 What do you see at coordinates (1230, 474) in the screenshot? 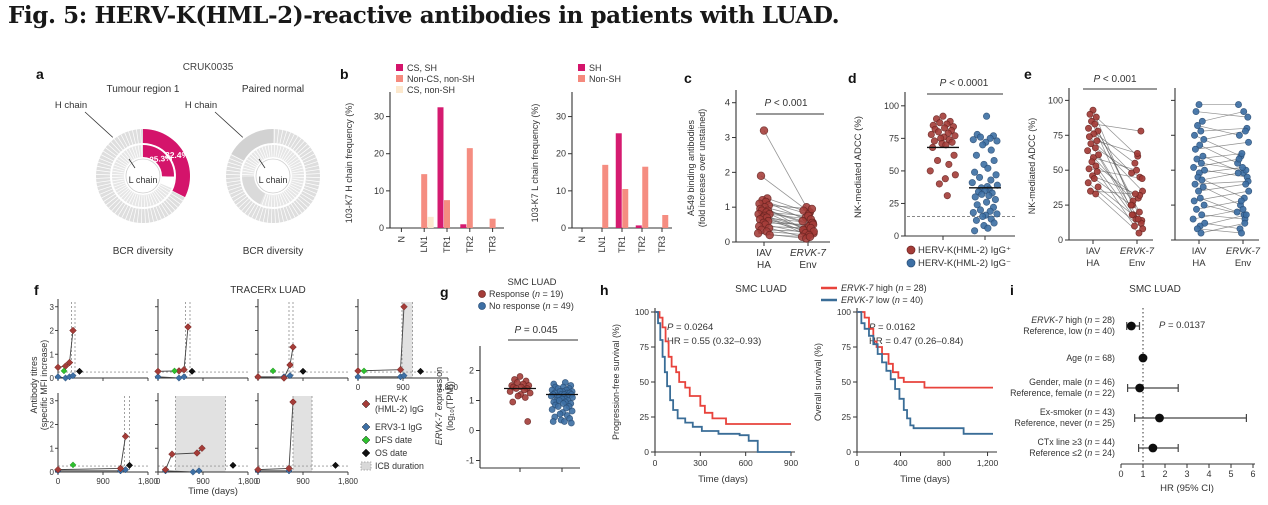
I see `svg-text: 5` at bounding box center [1230, 474].